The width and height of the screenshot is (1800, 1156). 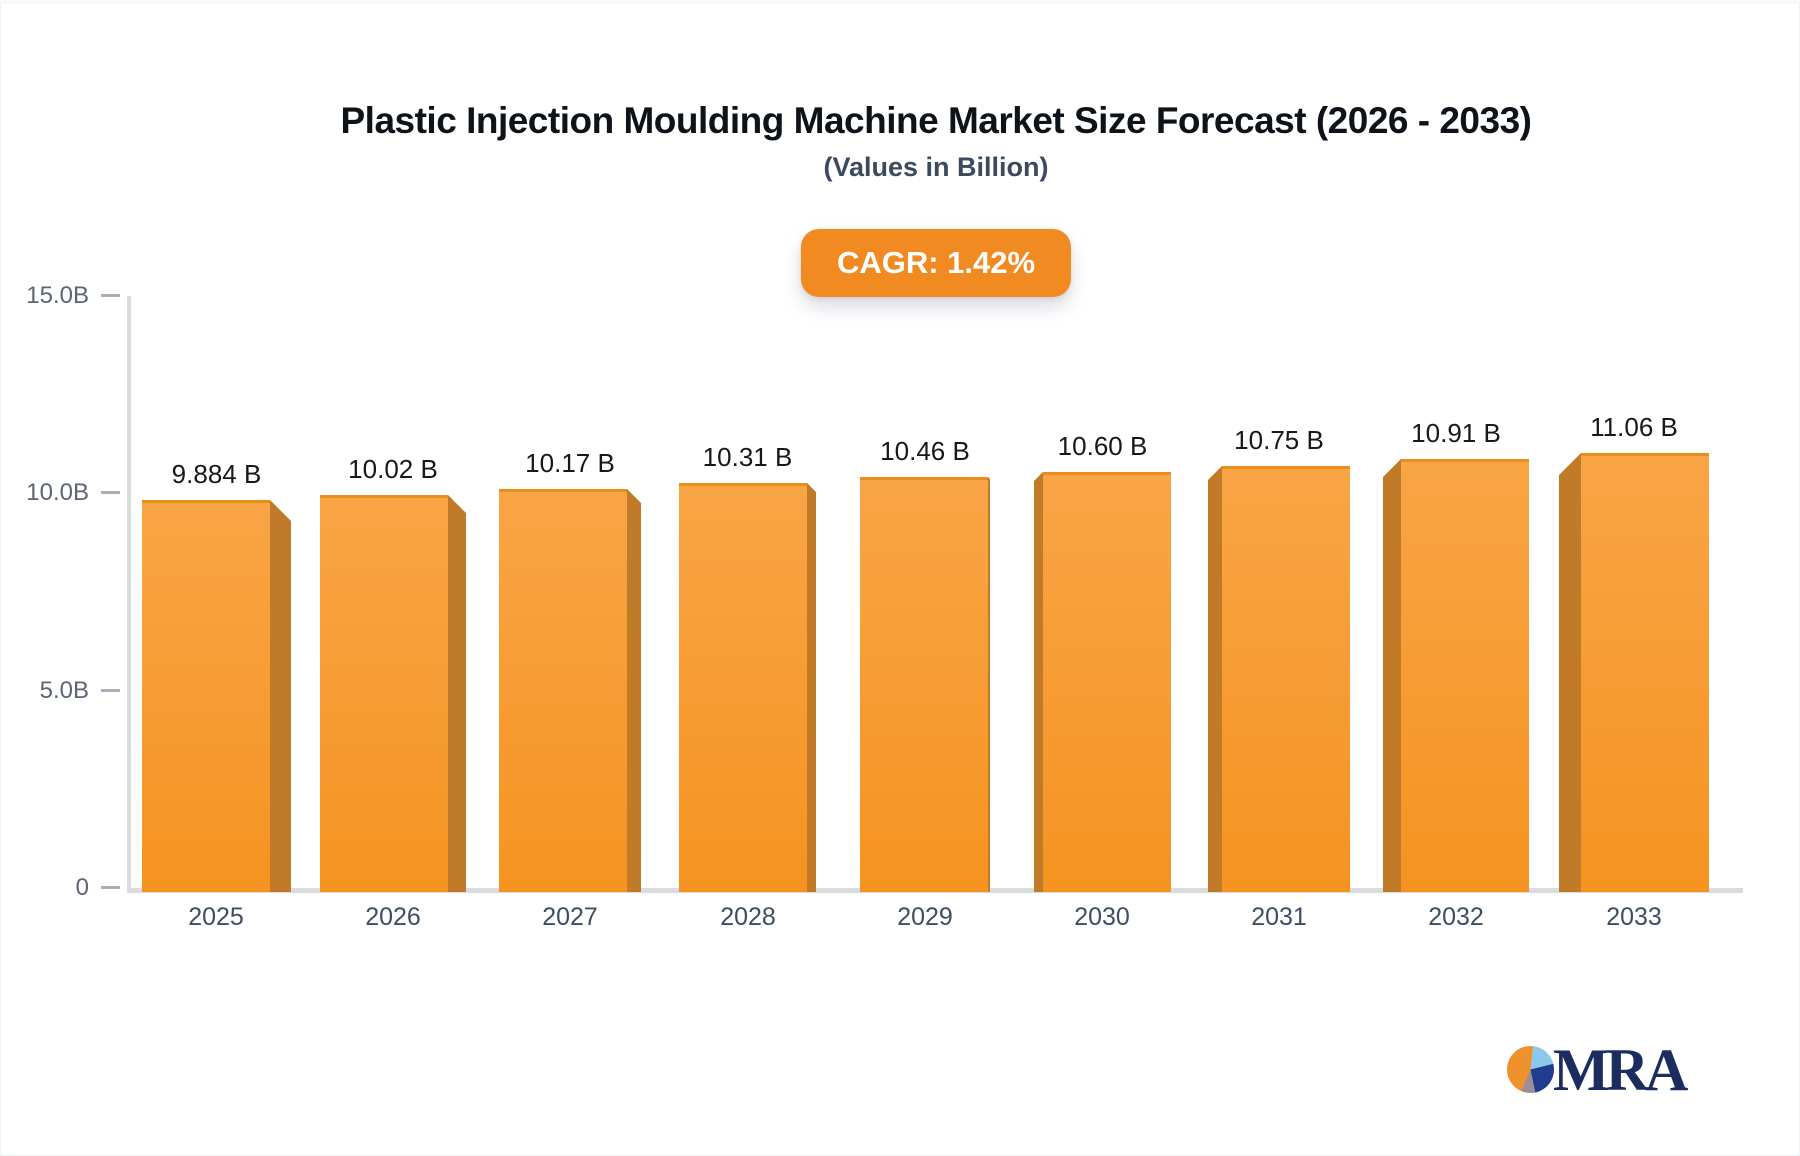 I want to click on bar-2025: 9.884 B, so click(x=216, y=675).